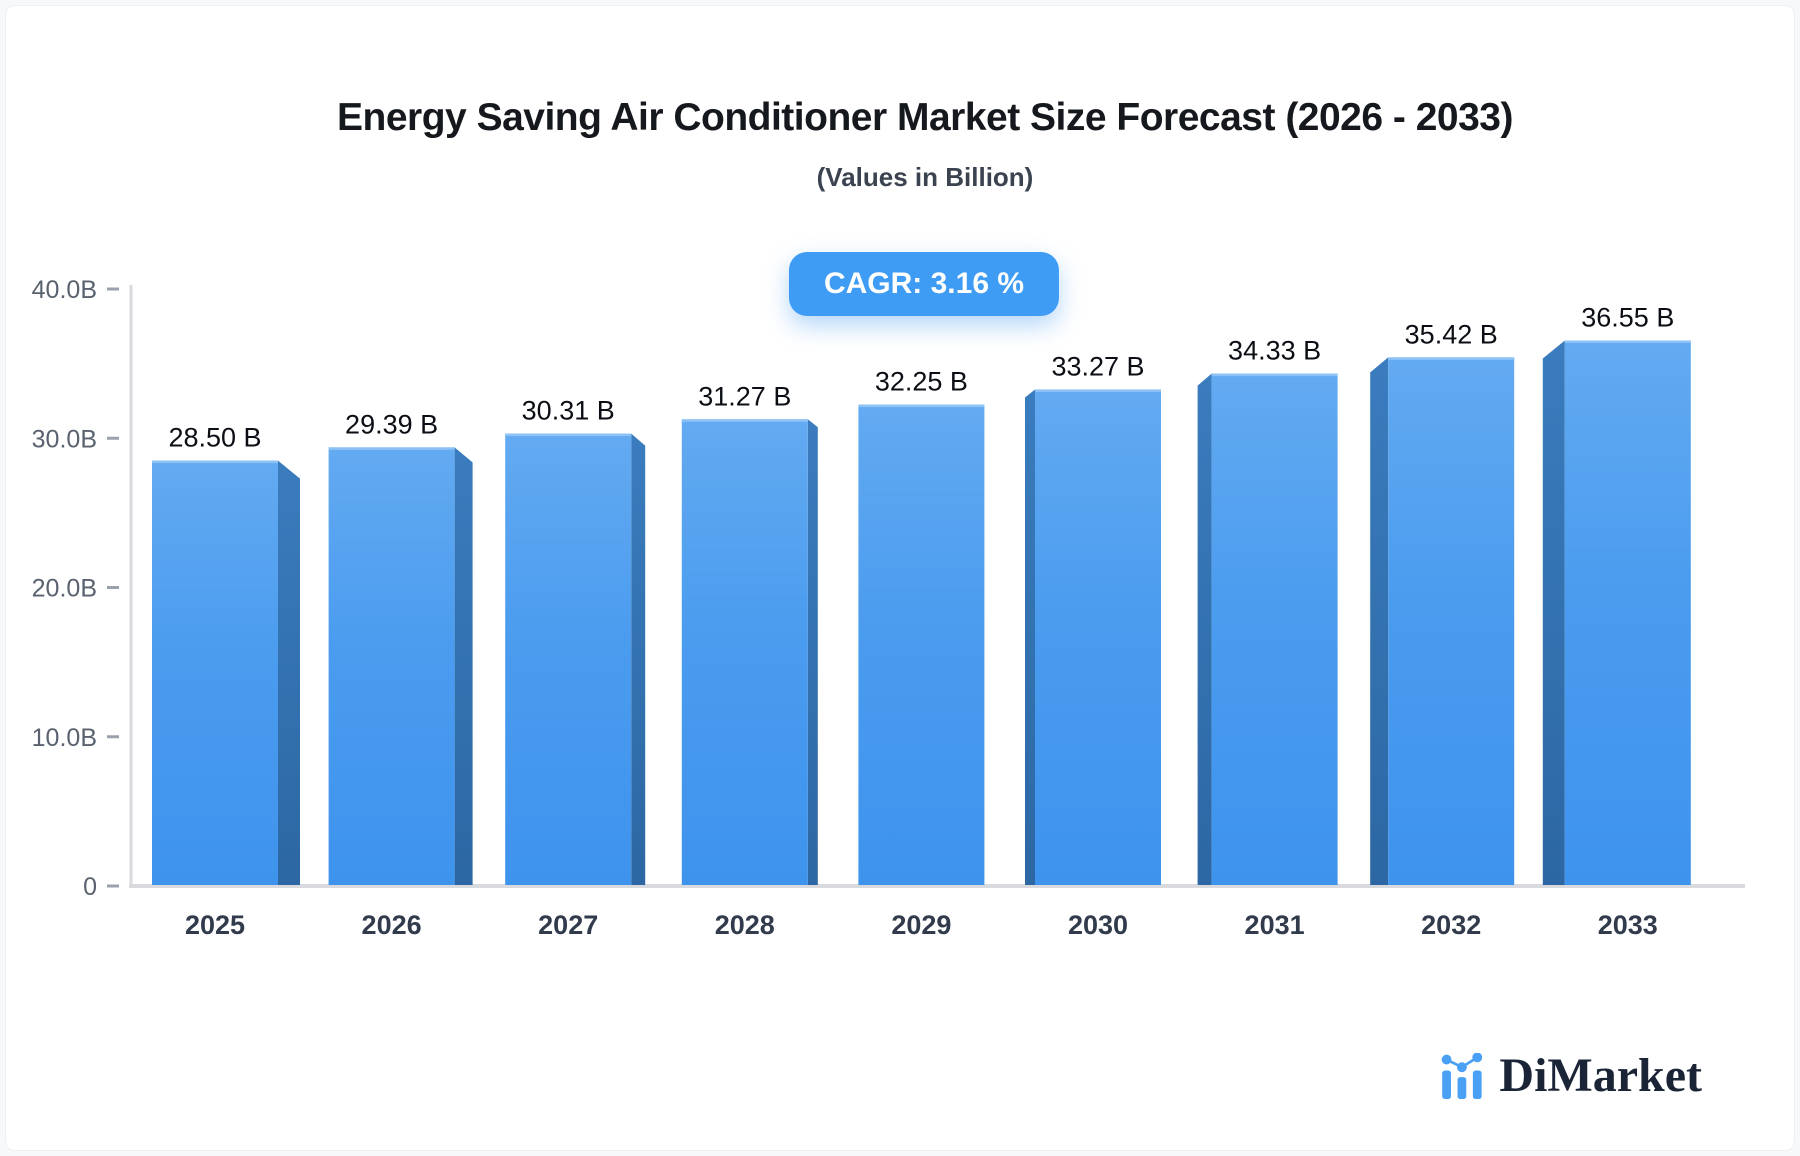  I want to click on bar-2030, so click(1093, 637).